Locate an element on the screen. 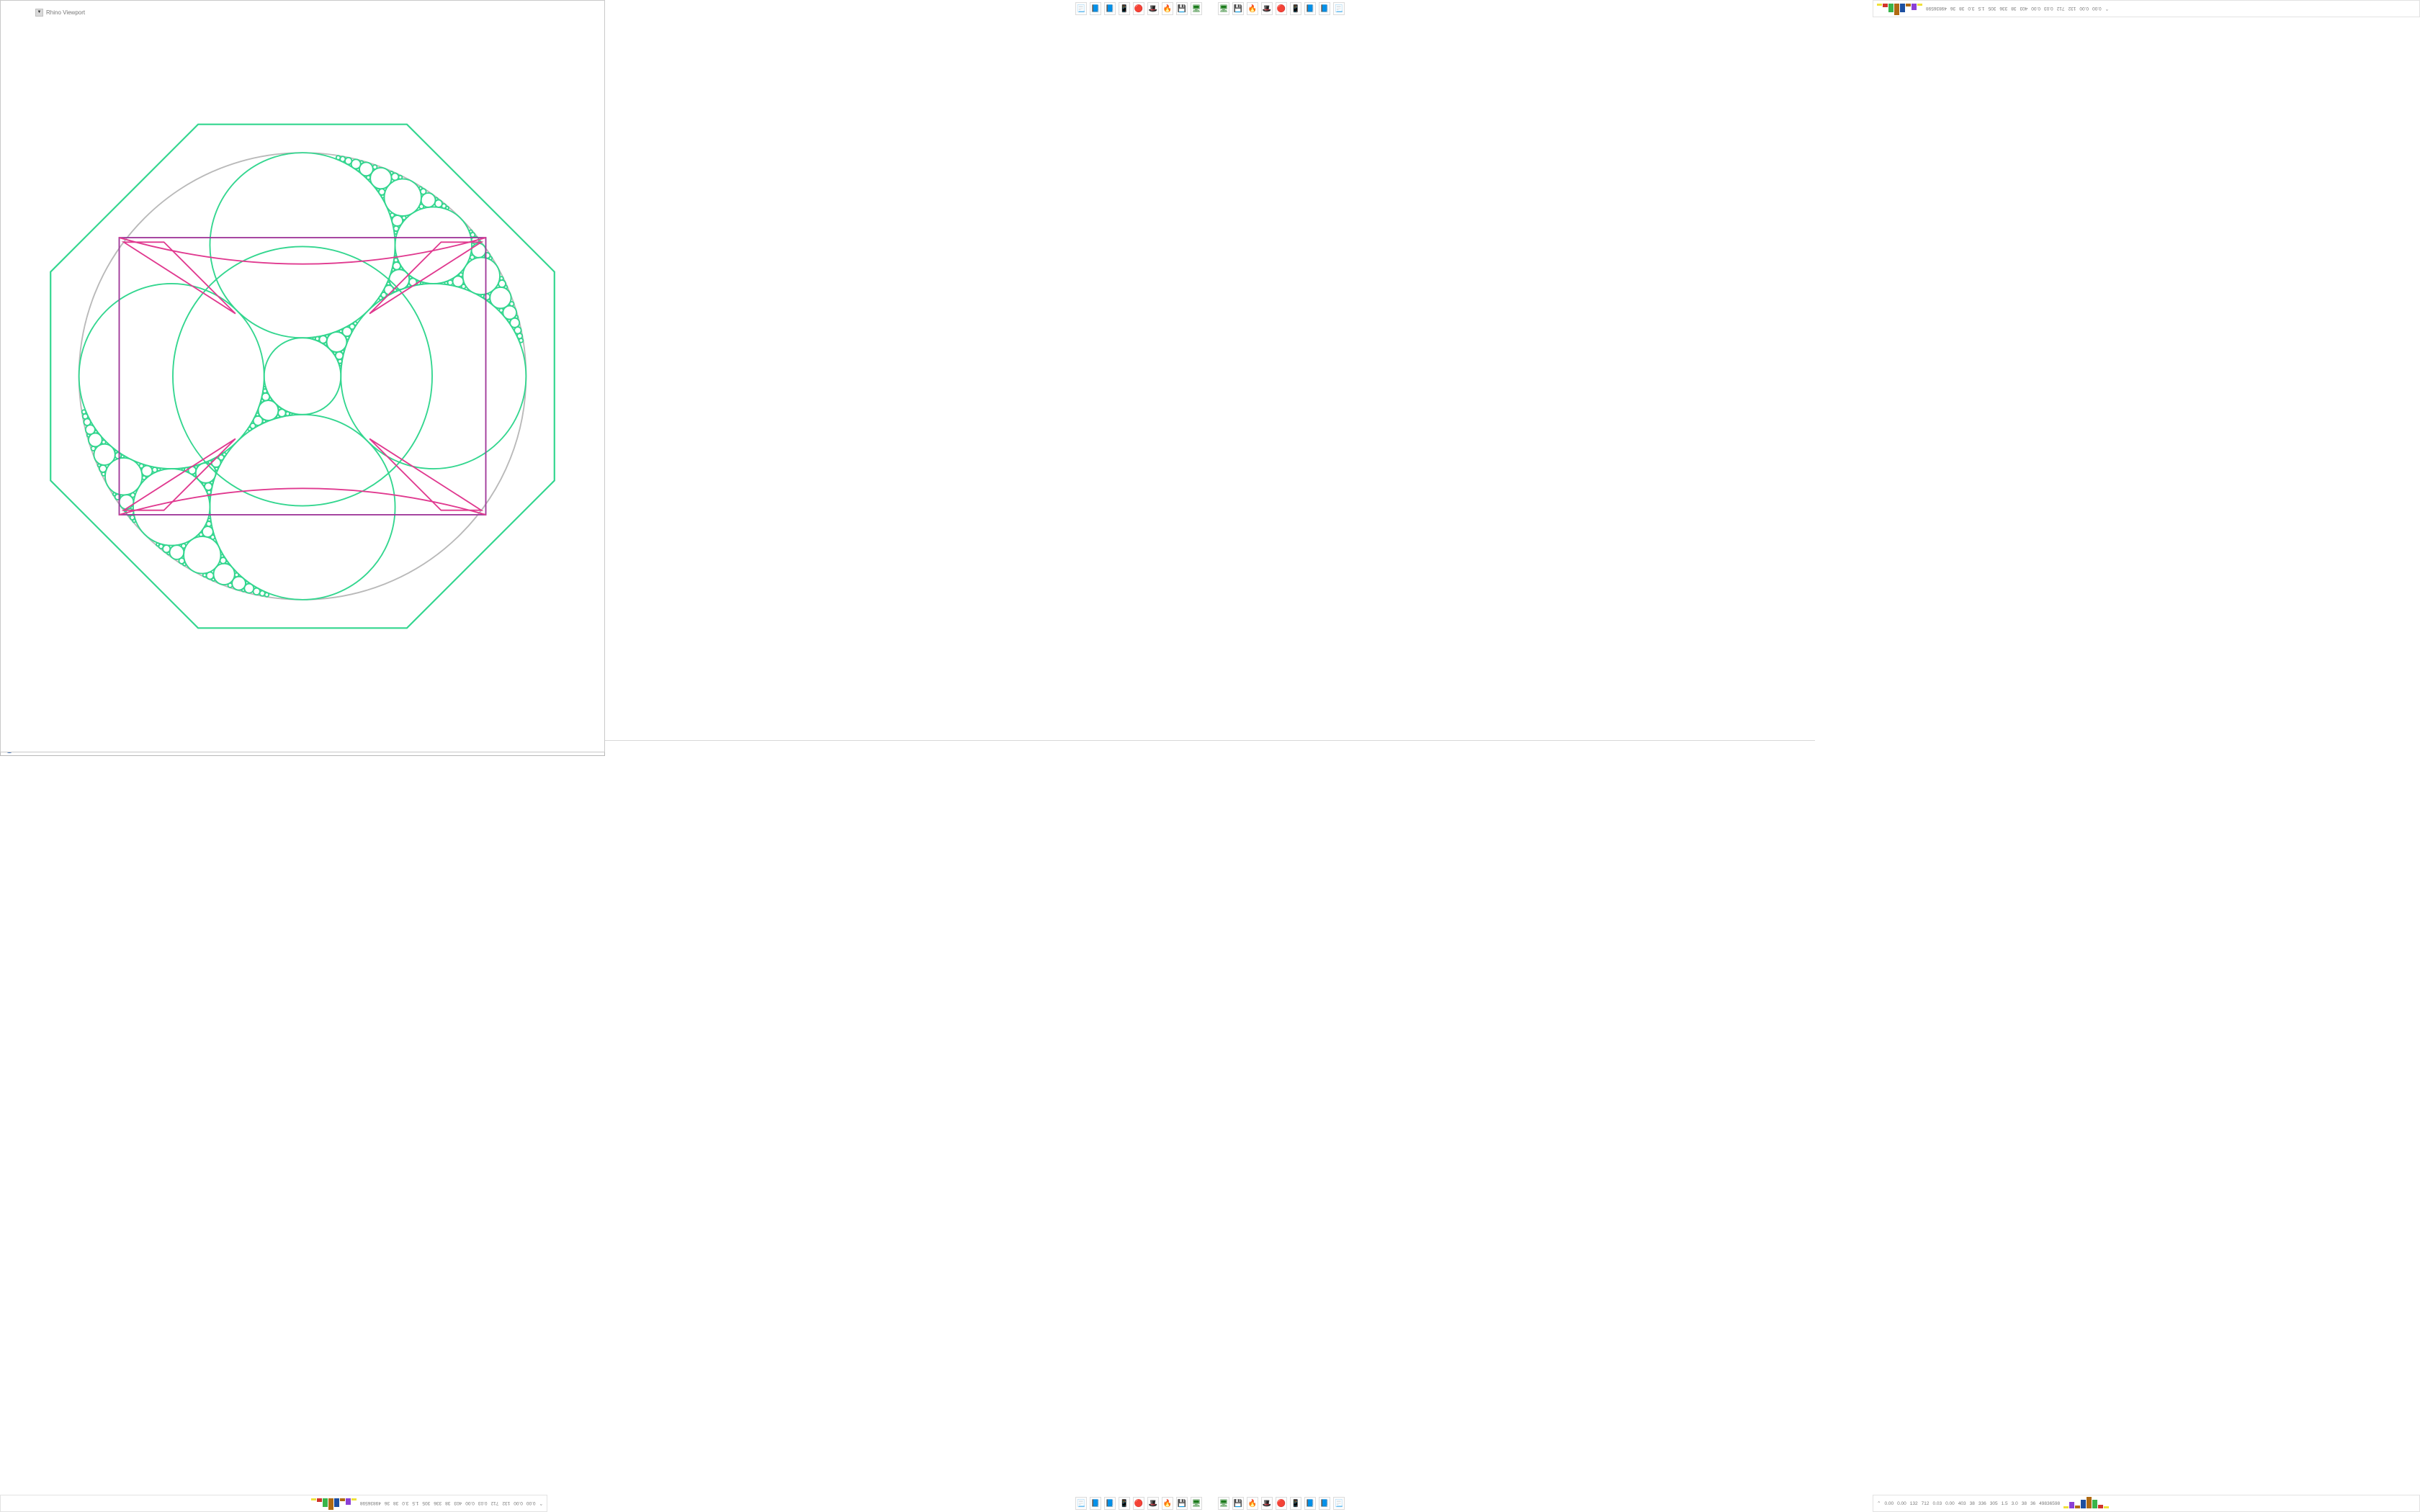  viewport-tab: ▼ Rhino Viewport is located at coordinates (60, 12).